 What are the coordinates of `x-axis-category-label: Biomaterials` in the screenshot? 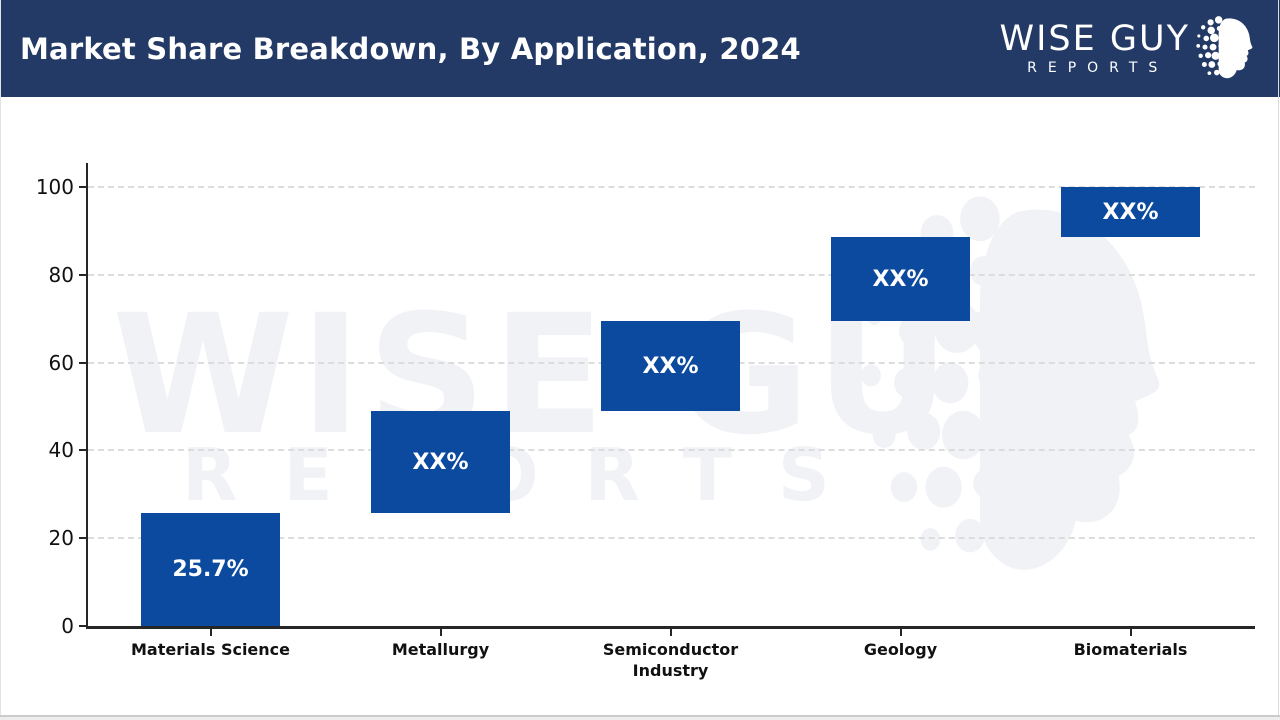 It's located at (1130, 649).